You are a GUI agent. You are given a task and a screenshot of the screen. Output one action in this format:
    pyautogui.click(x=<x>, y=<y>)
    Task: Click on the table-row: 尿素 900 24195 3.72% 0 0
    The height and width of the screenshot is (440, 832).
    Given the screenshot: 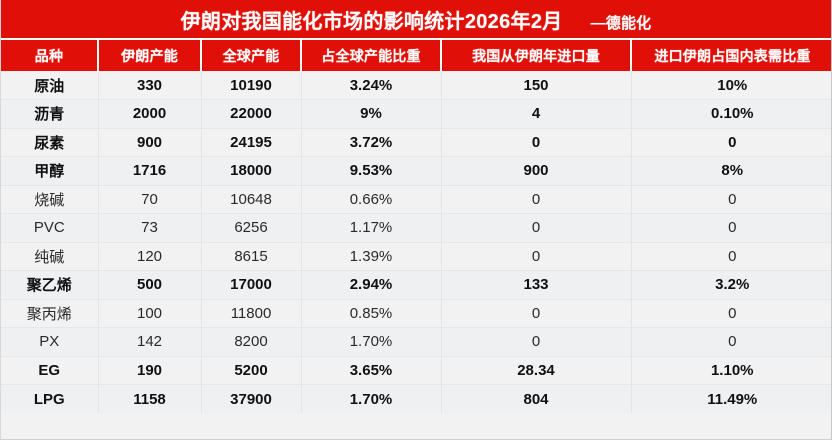 What is the action you would take?
    pyautogui.click(x=416, y=142)
    